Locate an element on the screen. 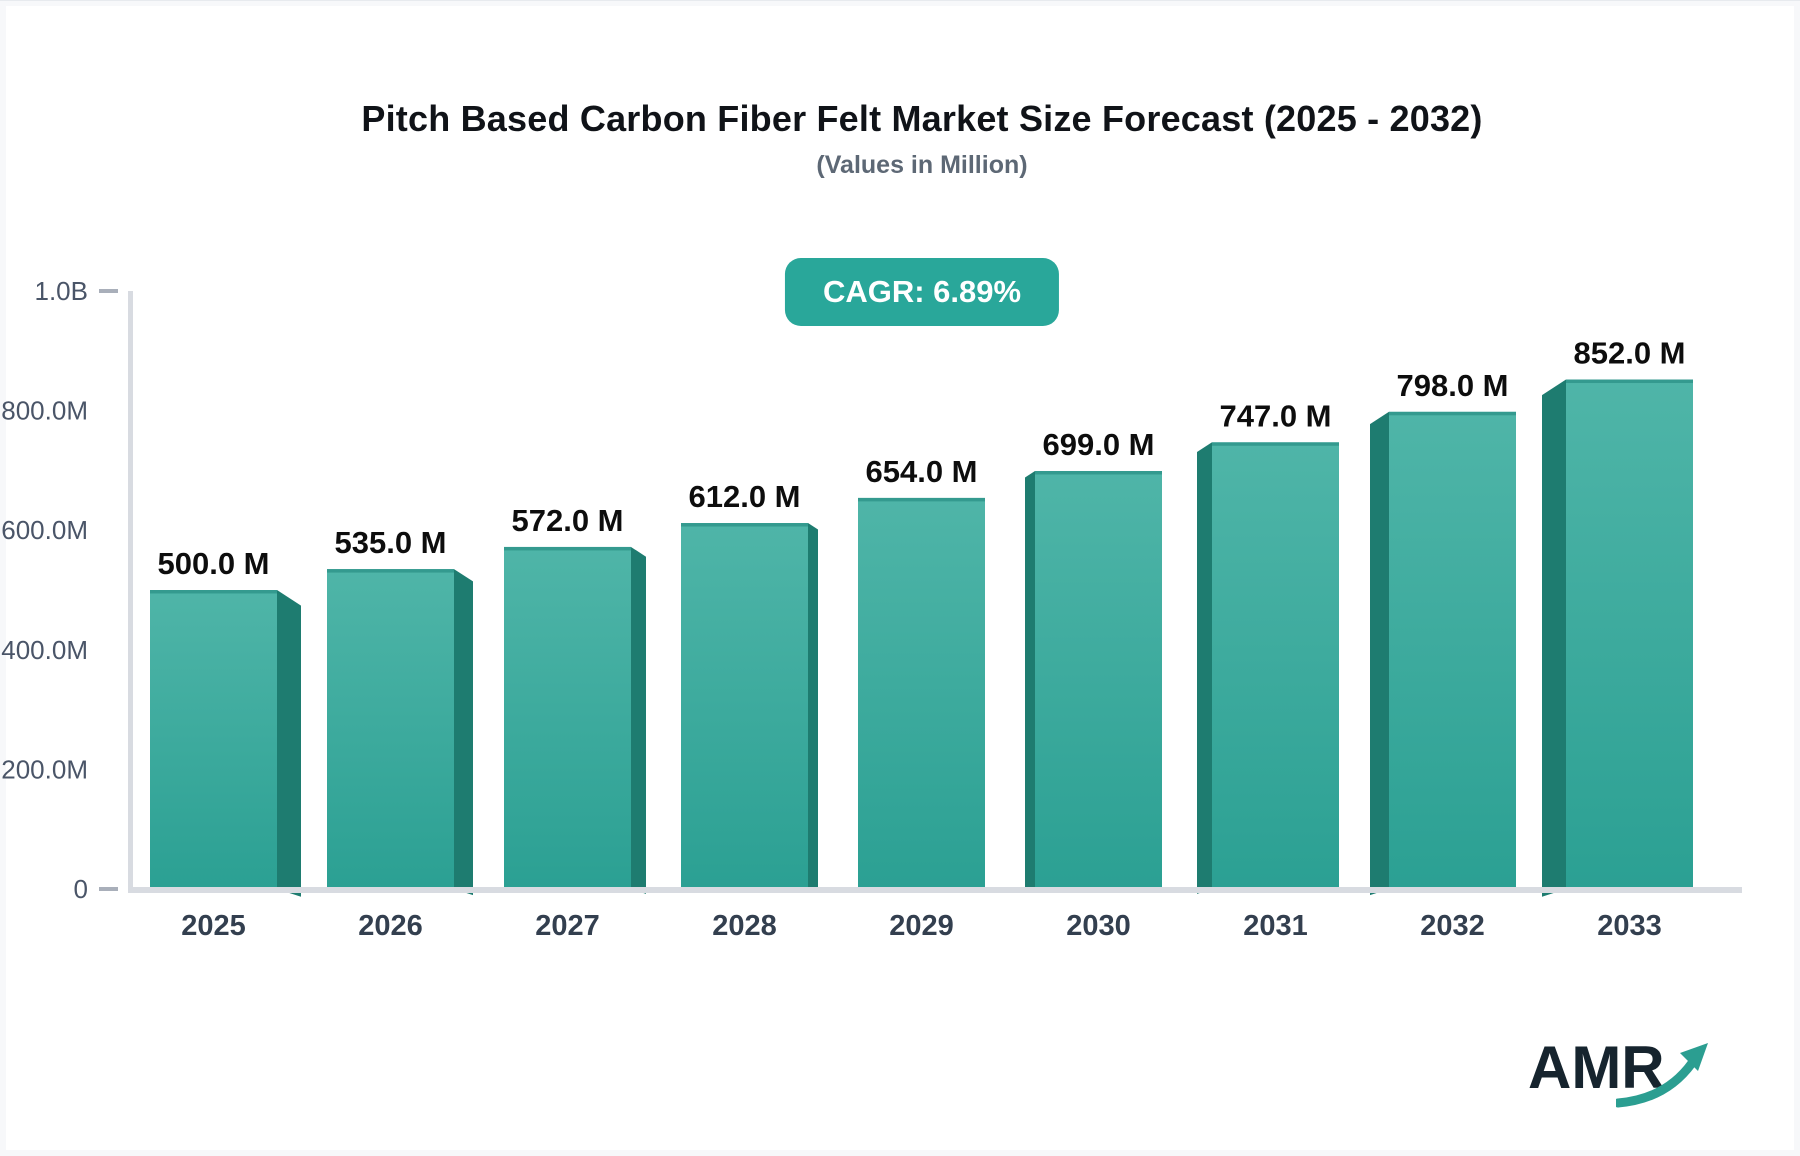  x-axis-category-label: 2031 is located at coordinates (1275, 926).